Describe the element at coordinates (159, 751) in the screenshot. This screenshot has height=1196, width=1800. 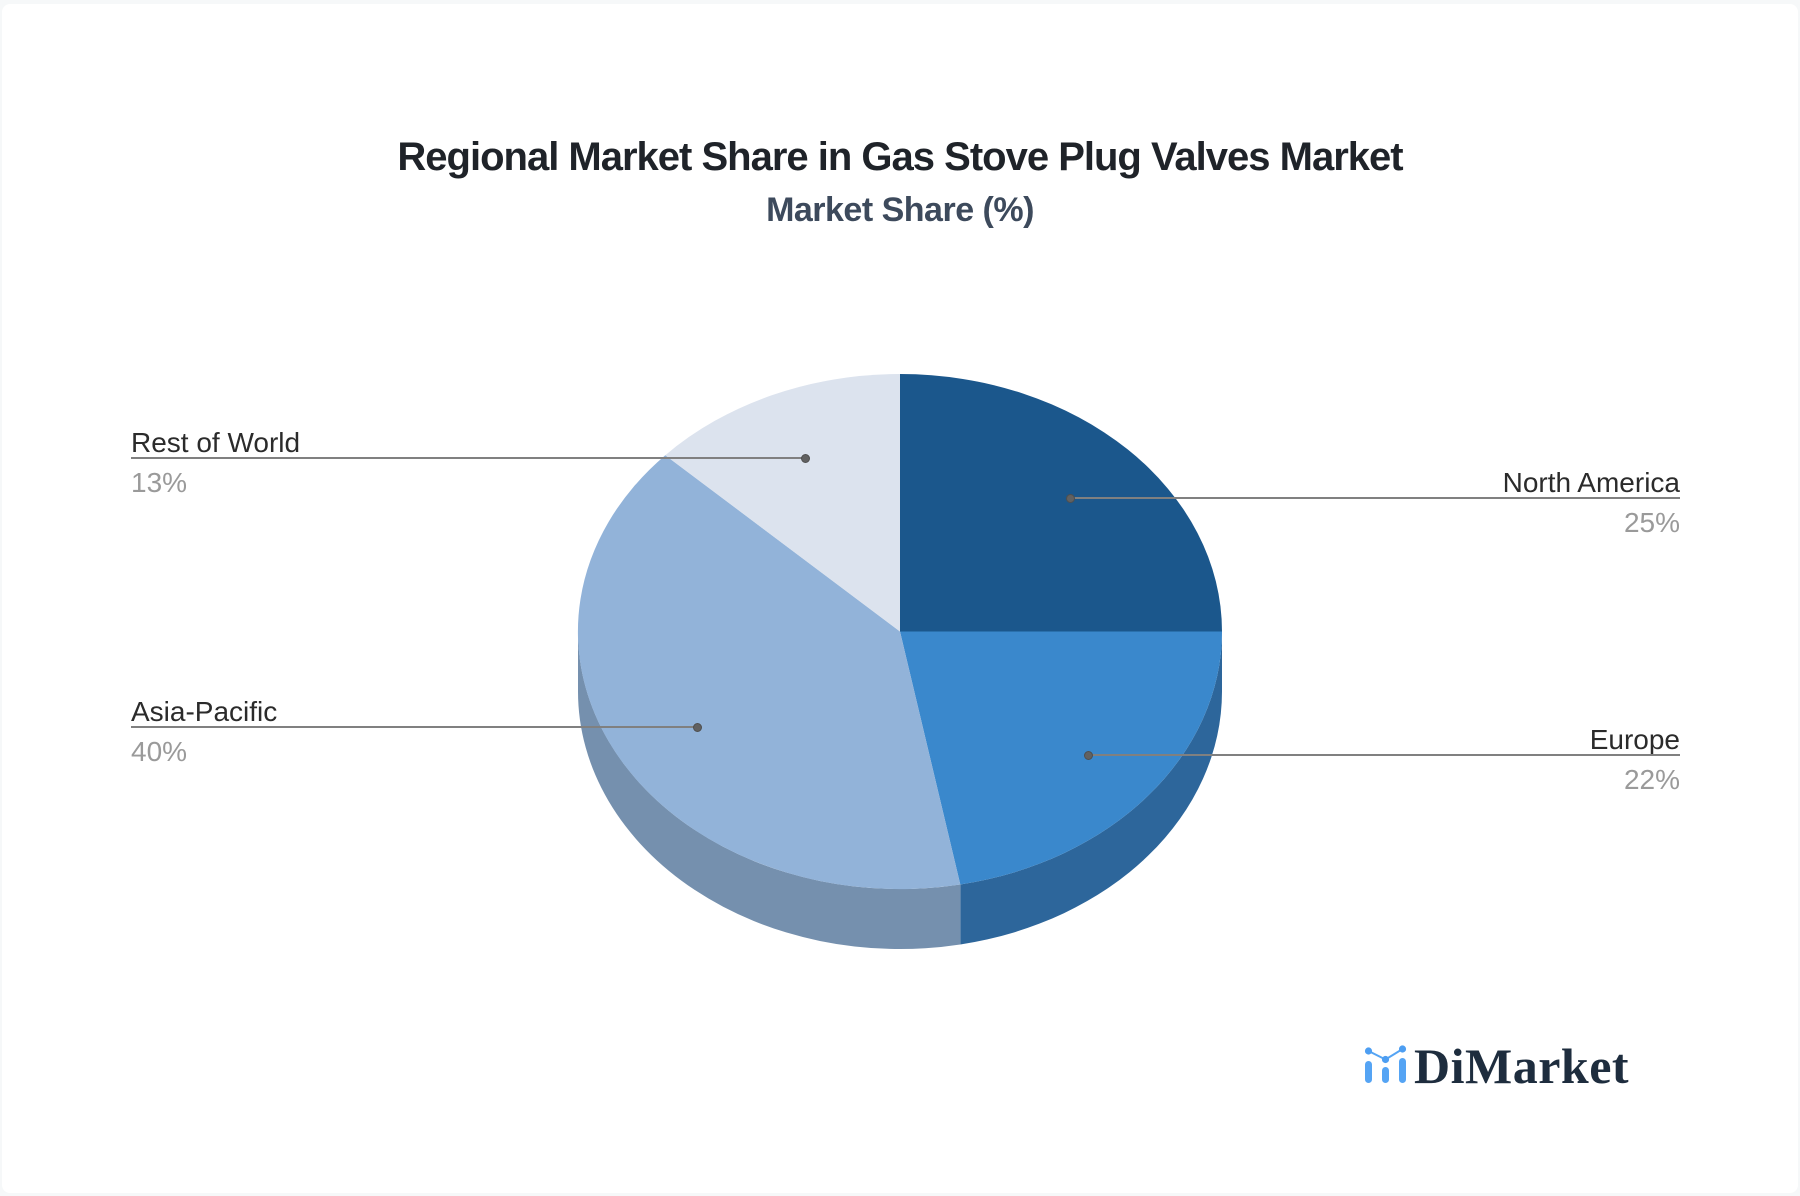
I see `callout-pct-asia-pacific: 40%` at that location.